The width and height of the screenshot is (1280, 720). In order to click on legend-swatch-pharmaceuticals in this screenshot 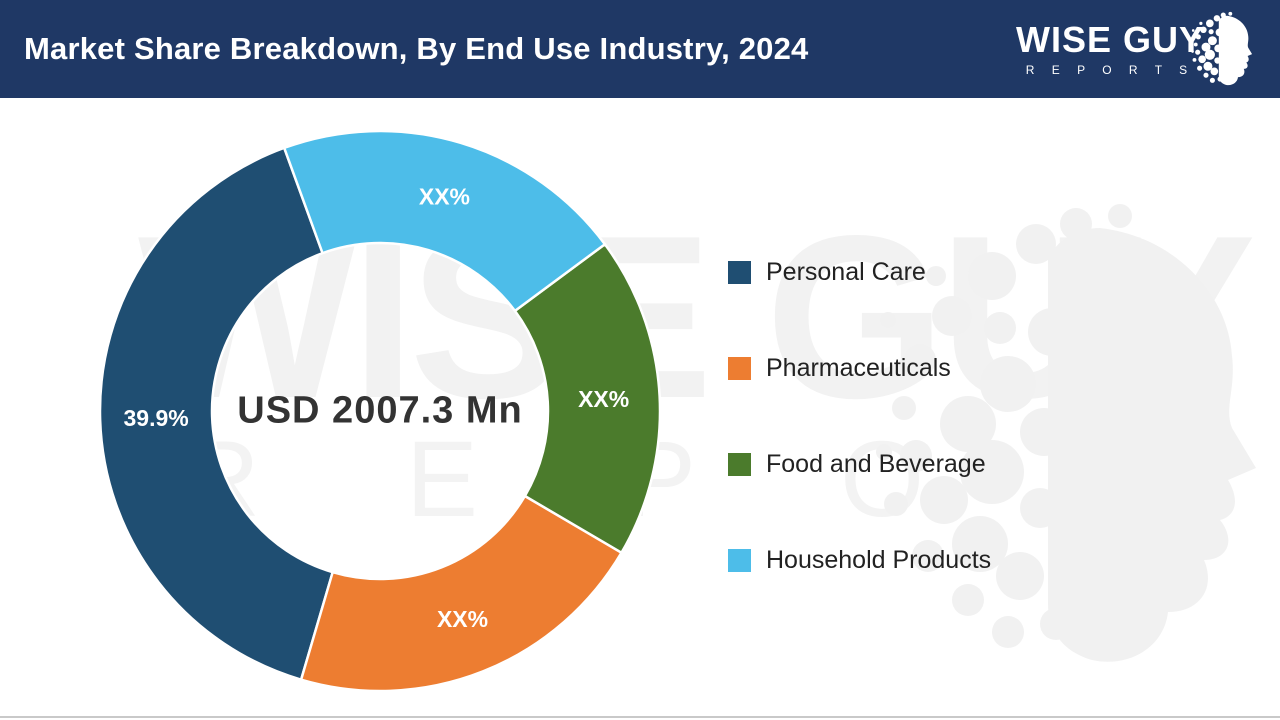, I will do `click(739, 368)`.